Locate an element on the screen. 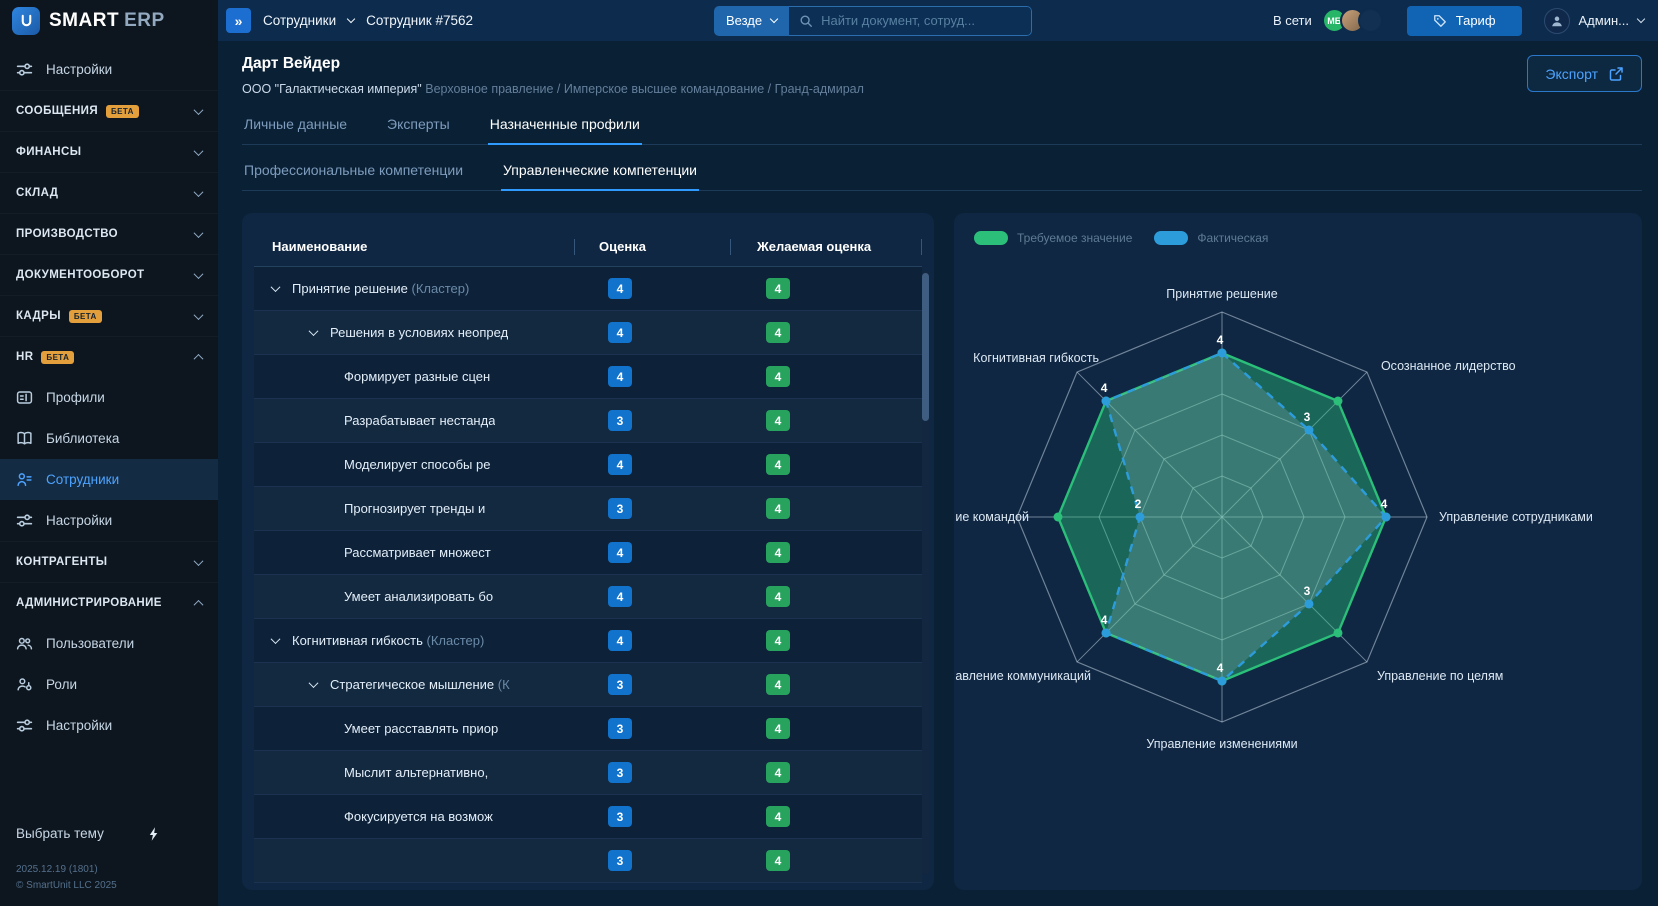 The image size is (1658, 906). sidebar-section-production: ПРОИЗВОДСТВО is located at coordinates (109, 233).